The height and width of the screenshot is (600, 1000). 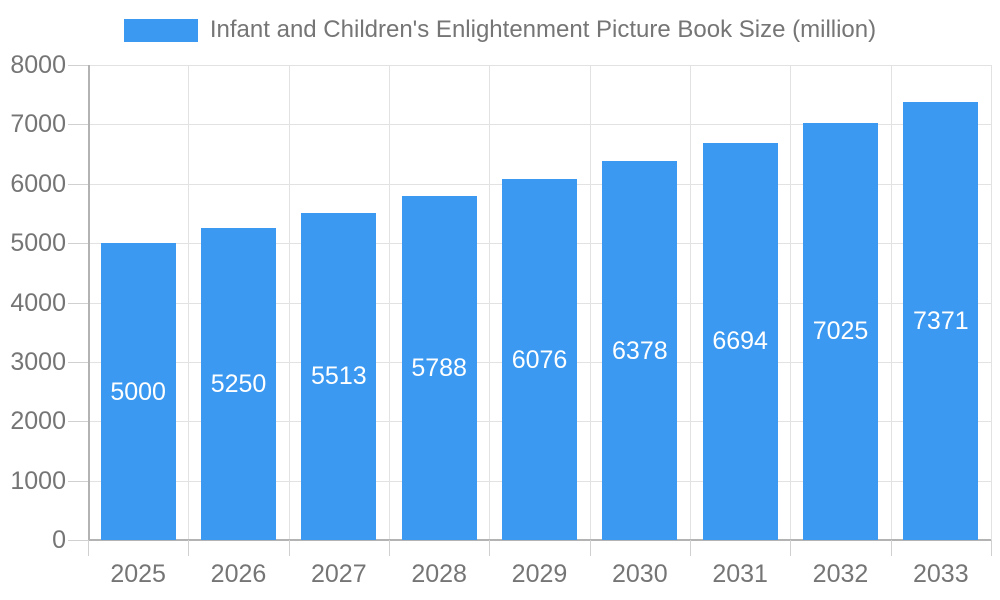 I want to click on bar: 6076, so click(x=539, y=359).